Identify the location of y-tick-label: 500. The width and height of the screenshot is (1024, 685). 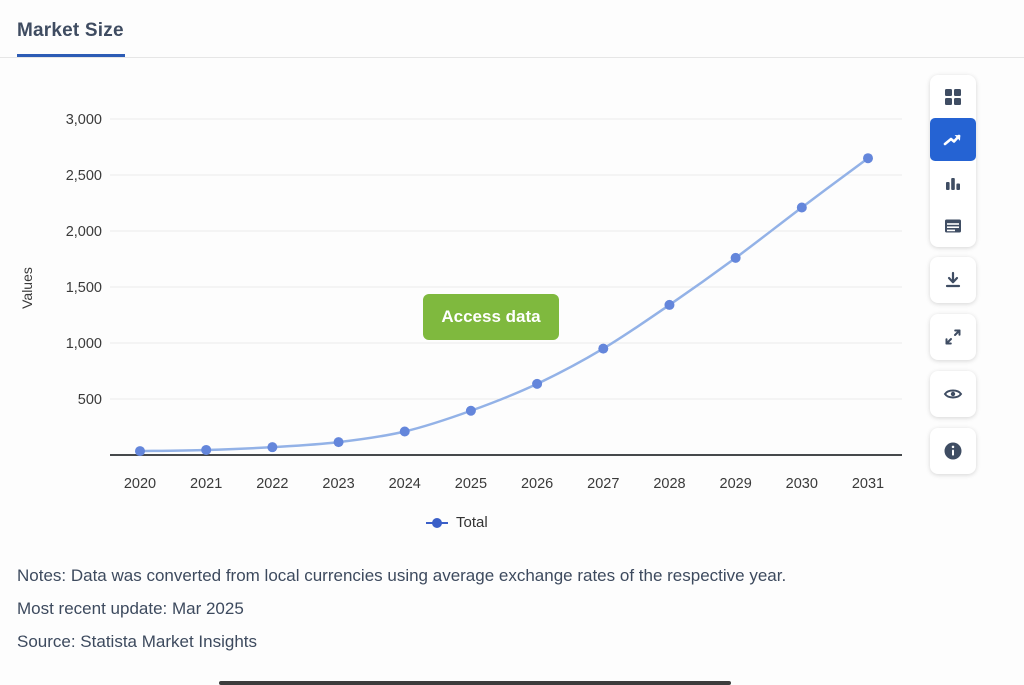
(90, 400).